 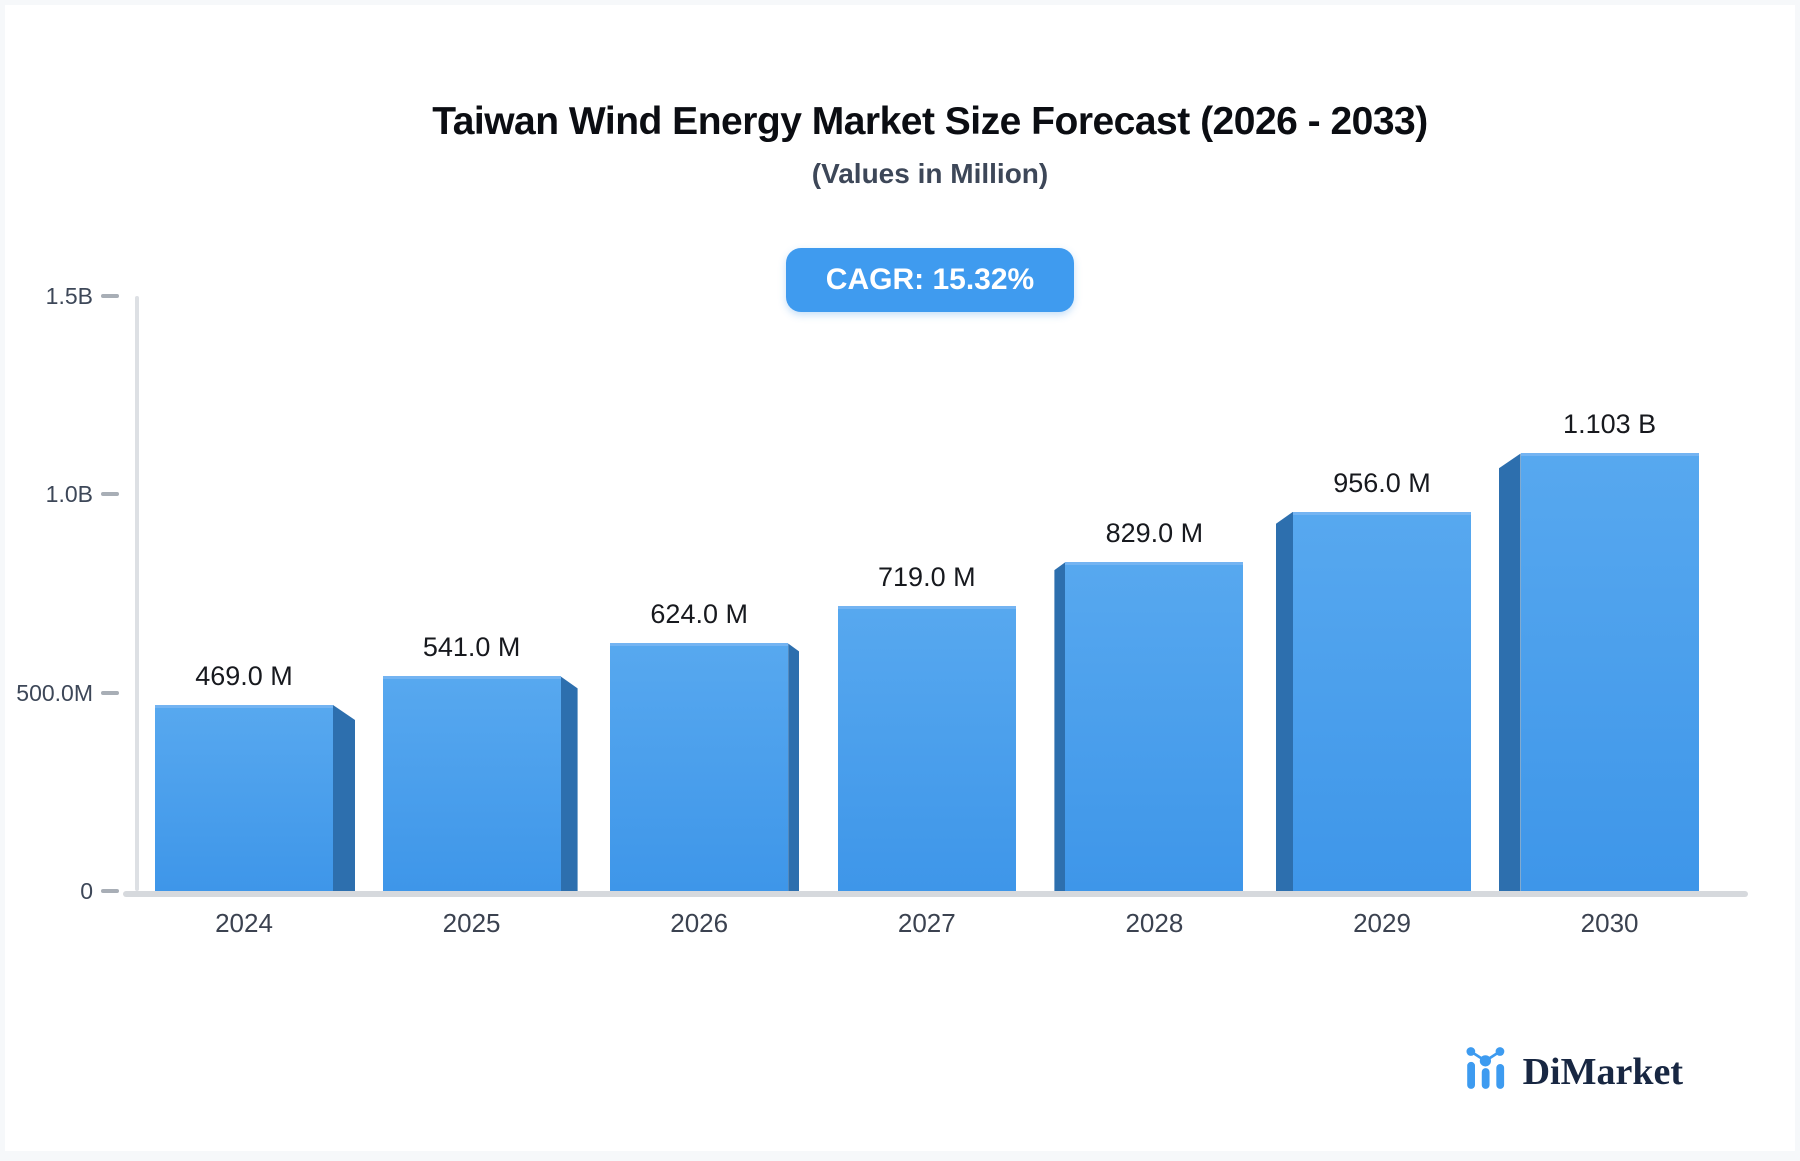 I want to click on y-tick-label: 1.5B, so click(x=49, y=296).